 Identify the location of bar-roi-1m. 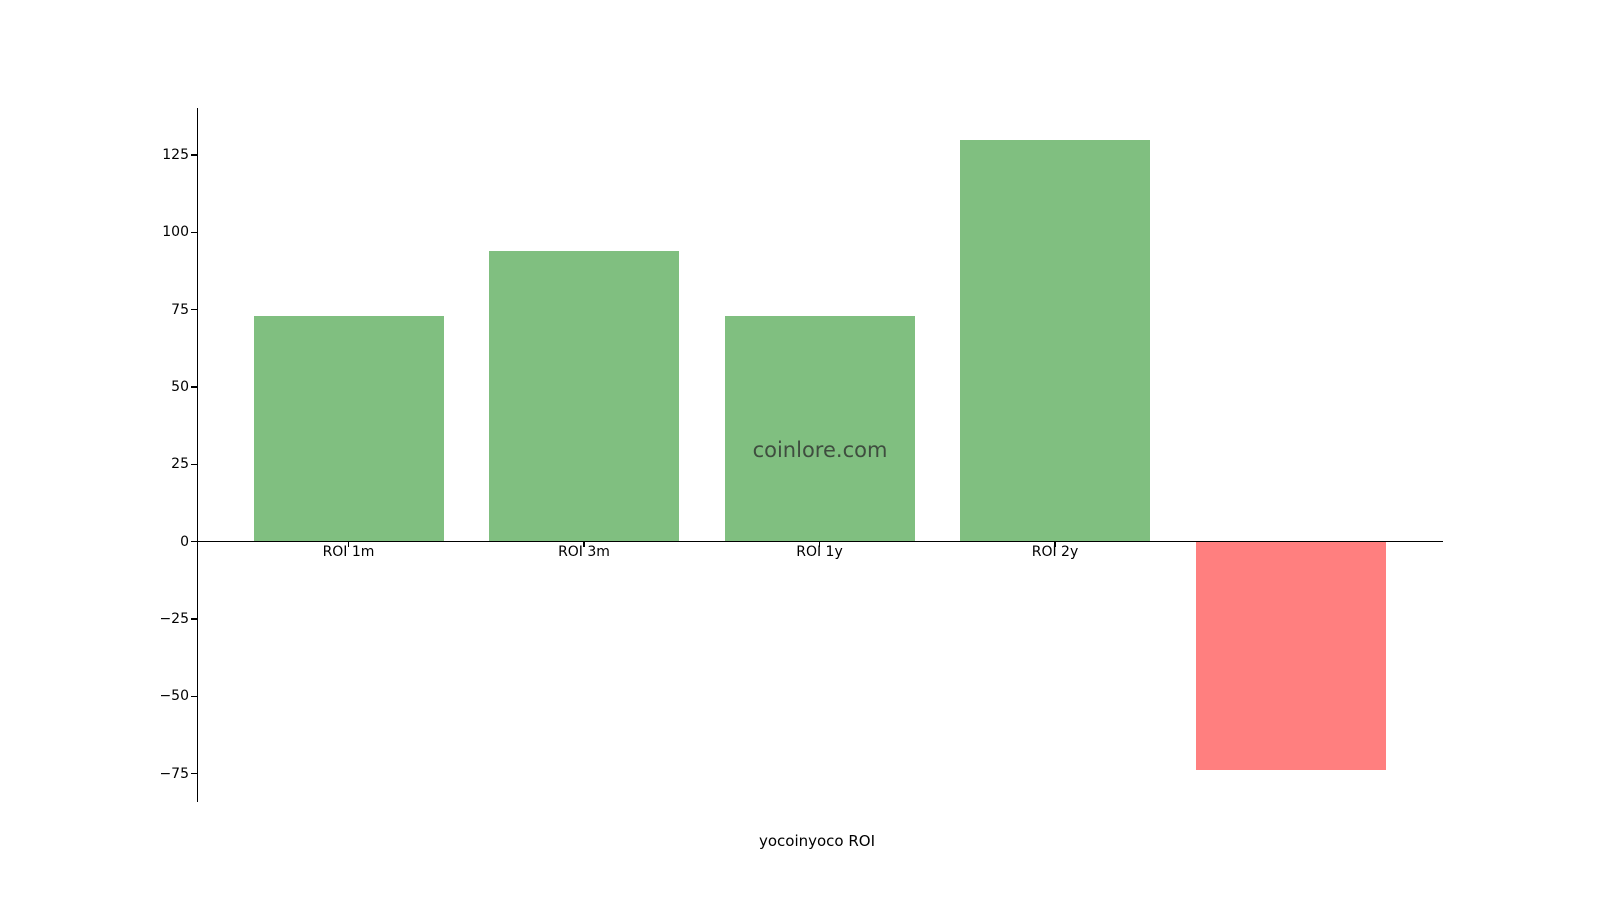
(348, 428).